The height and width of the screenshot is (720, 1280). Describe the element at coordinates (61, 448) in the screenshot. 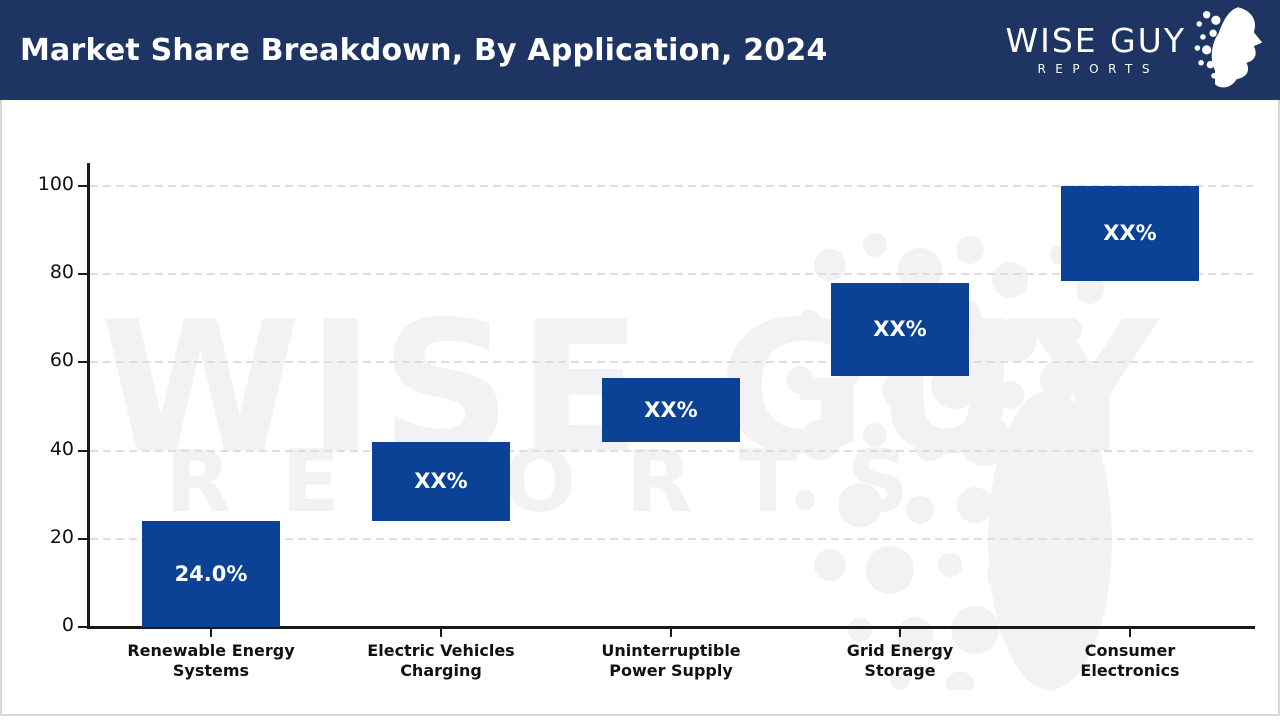

I see `y-tick-label: 40` at that location.